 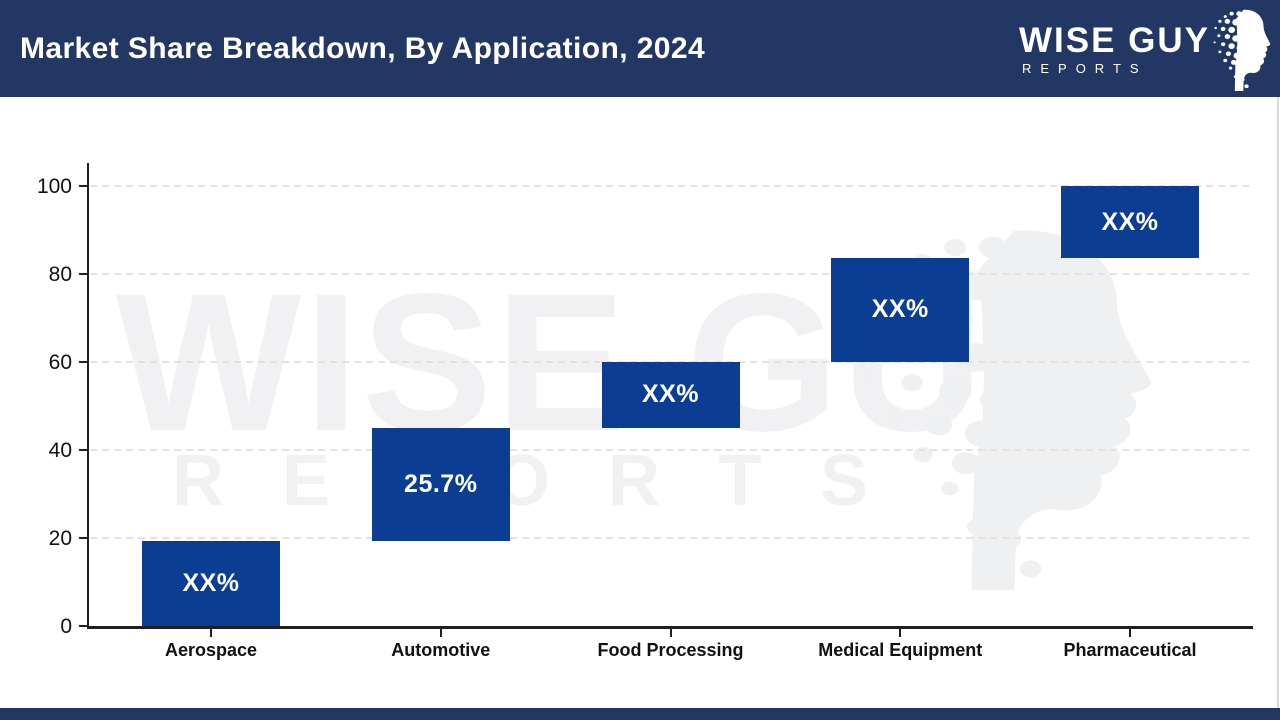 I want to click on y-tick-label-100: 100, so click(x=54, y=186).